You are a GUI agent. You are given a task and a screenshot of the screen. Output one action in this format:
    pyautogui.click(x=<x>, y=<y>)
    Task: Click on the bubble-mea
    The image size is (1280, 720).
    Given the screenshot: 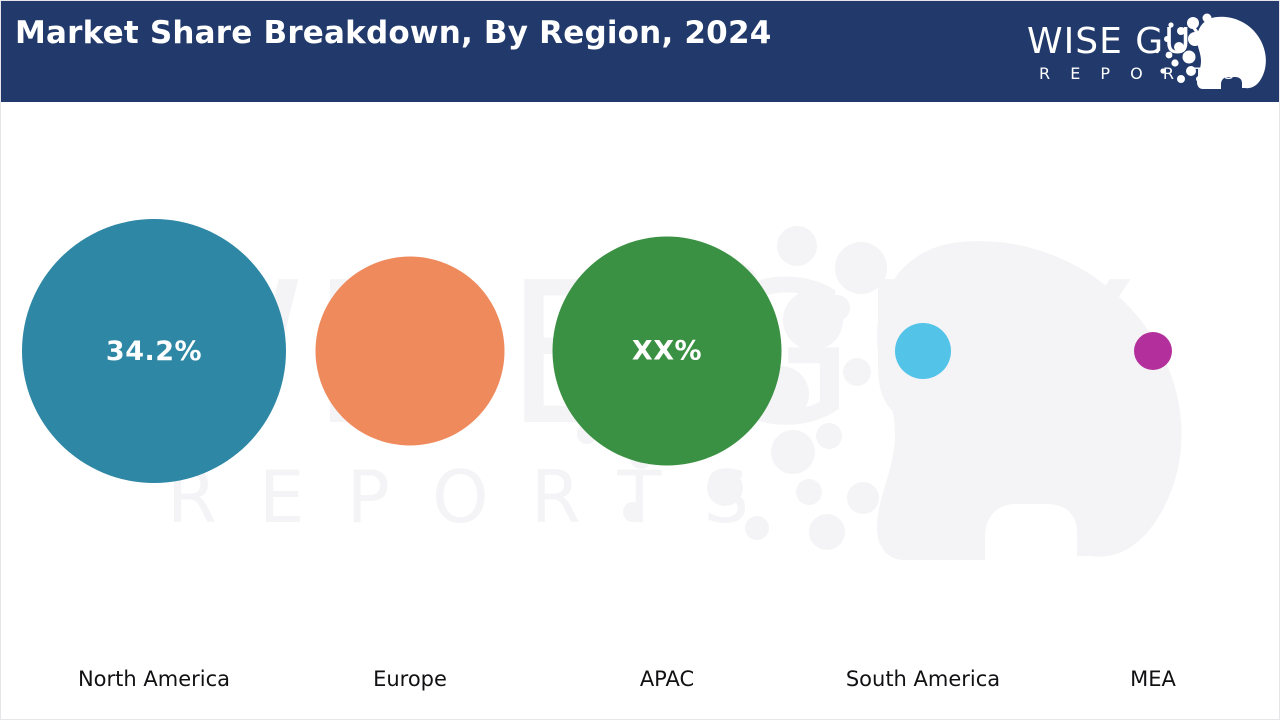 What is the action you would take?
    pyautogui.click(x=1153, y=351)
    